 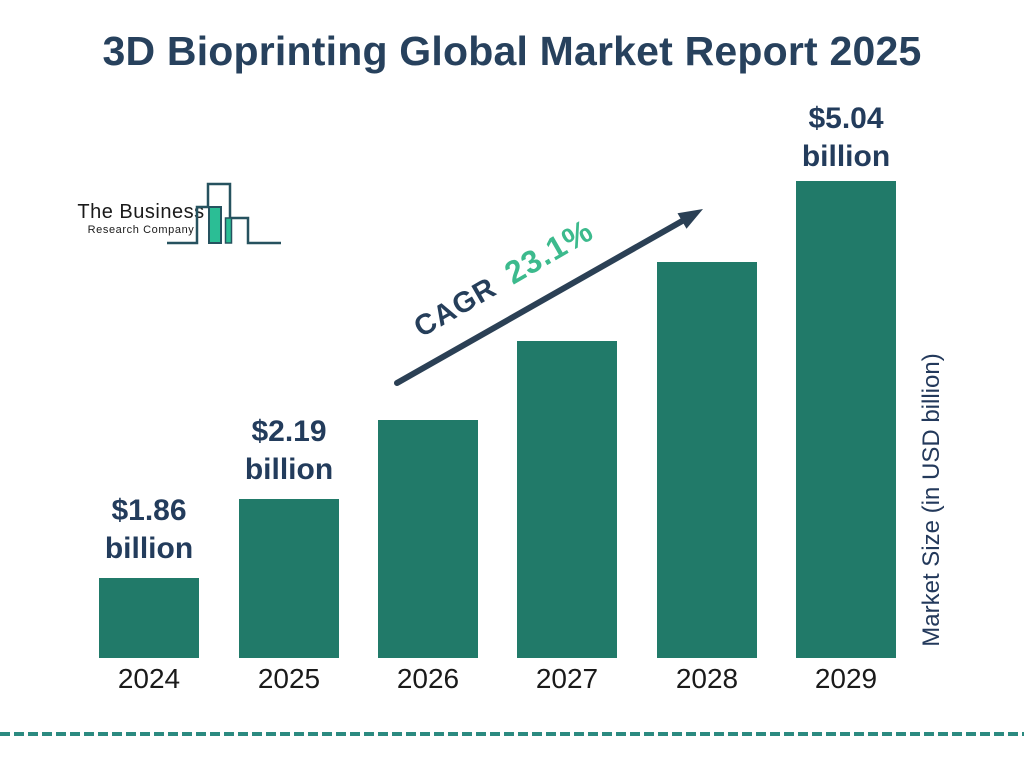 What do you see at coordinates (289, 678) in the screenshot?
I see `year-label-2025: 2025` at bounding box center [289, 678].